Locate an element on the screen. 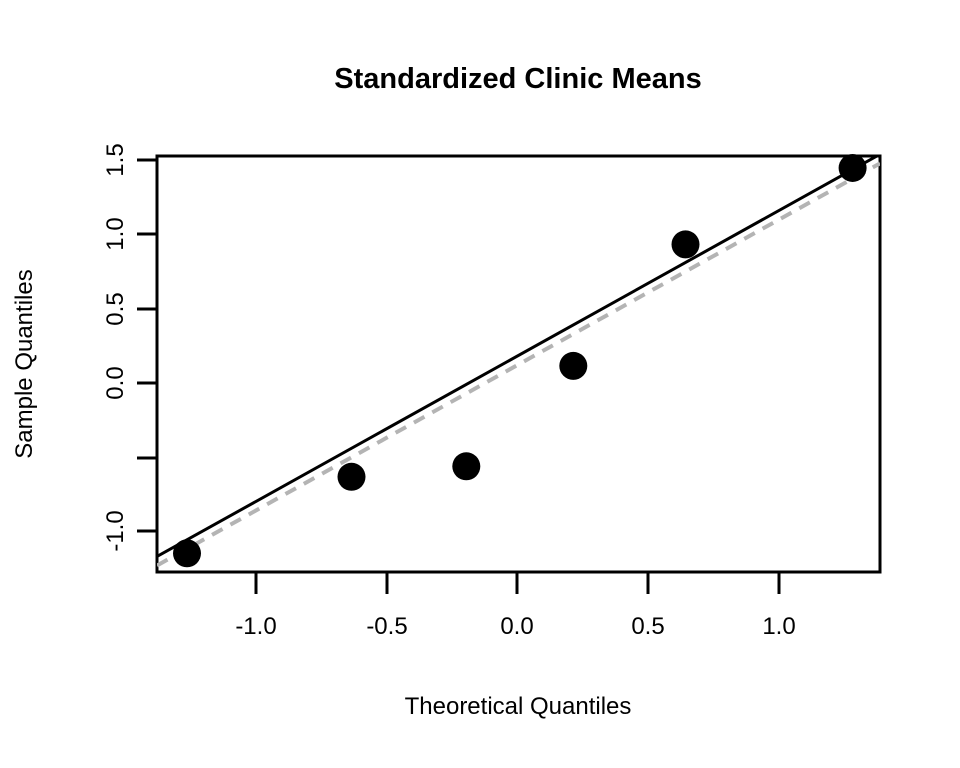  x-tick-label-minus0.5: -0.5 is located at coordinates (386, 626).